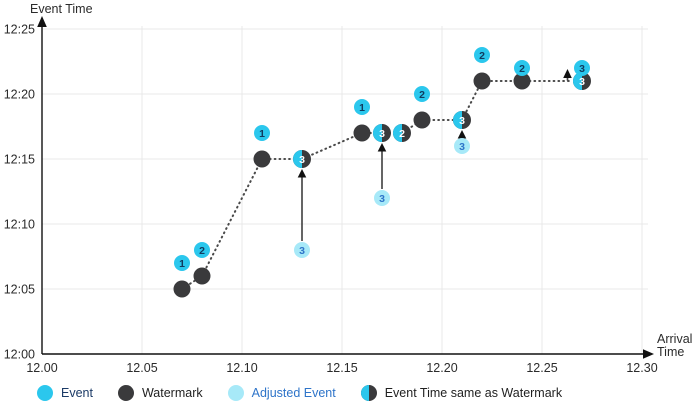 This screenshot has height=402, width=696. Describe the element at coordinates (19, 355) in the screenshot. I see `y-tick-label: 12:00` at that location.